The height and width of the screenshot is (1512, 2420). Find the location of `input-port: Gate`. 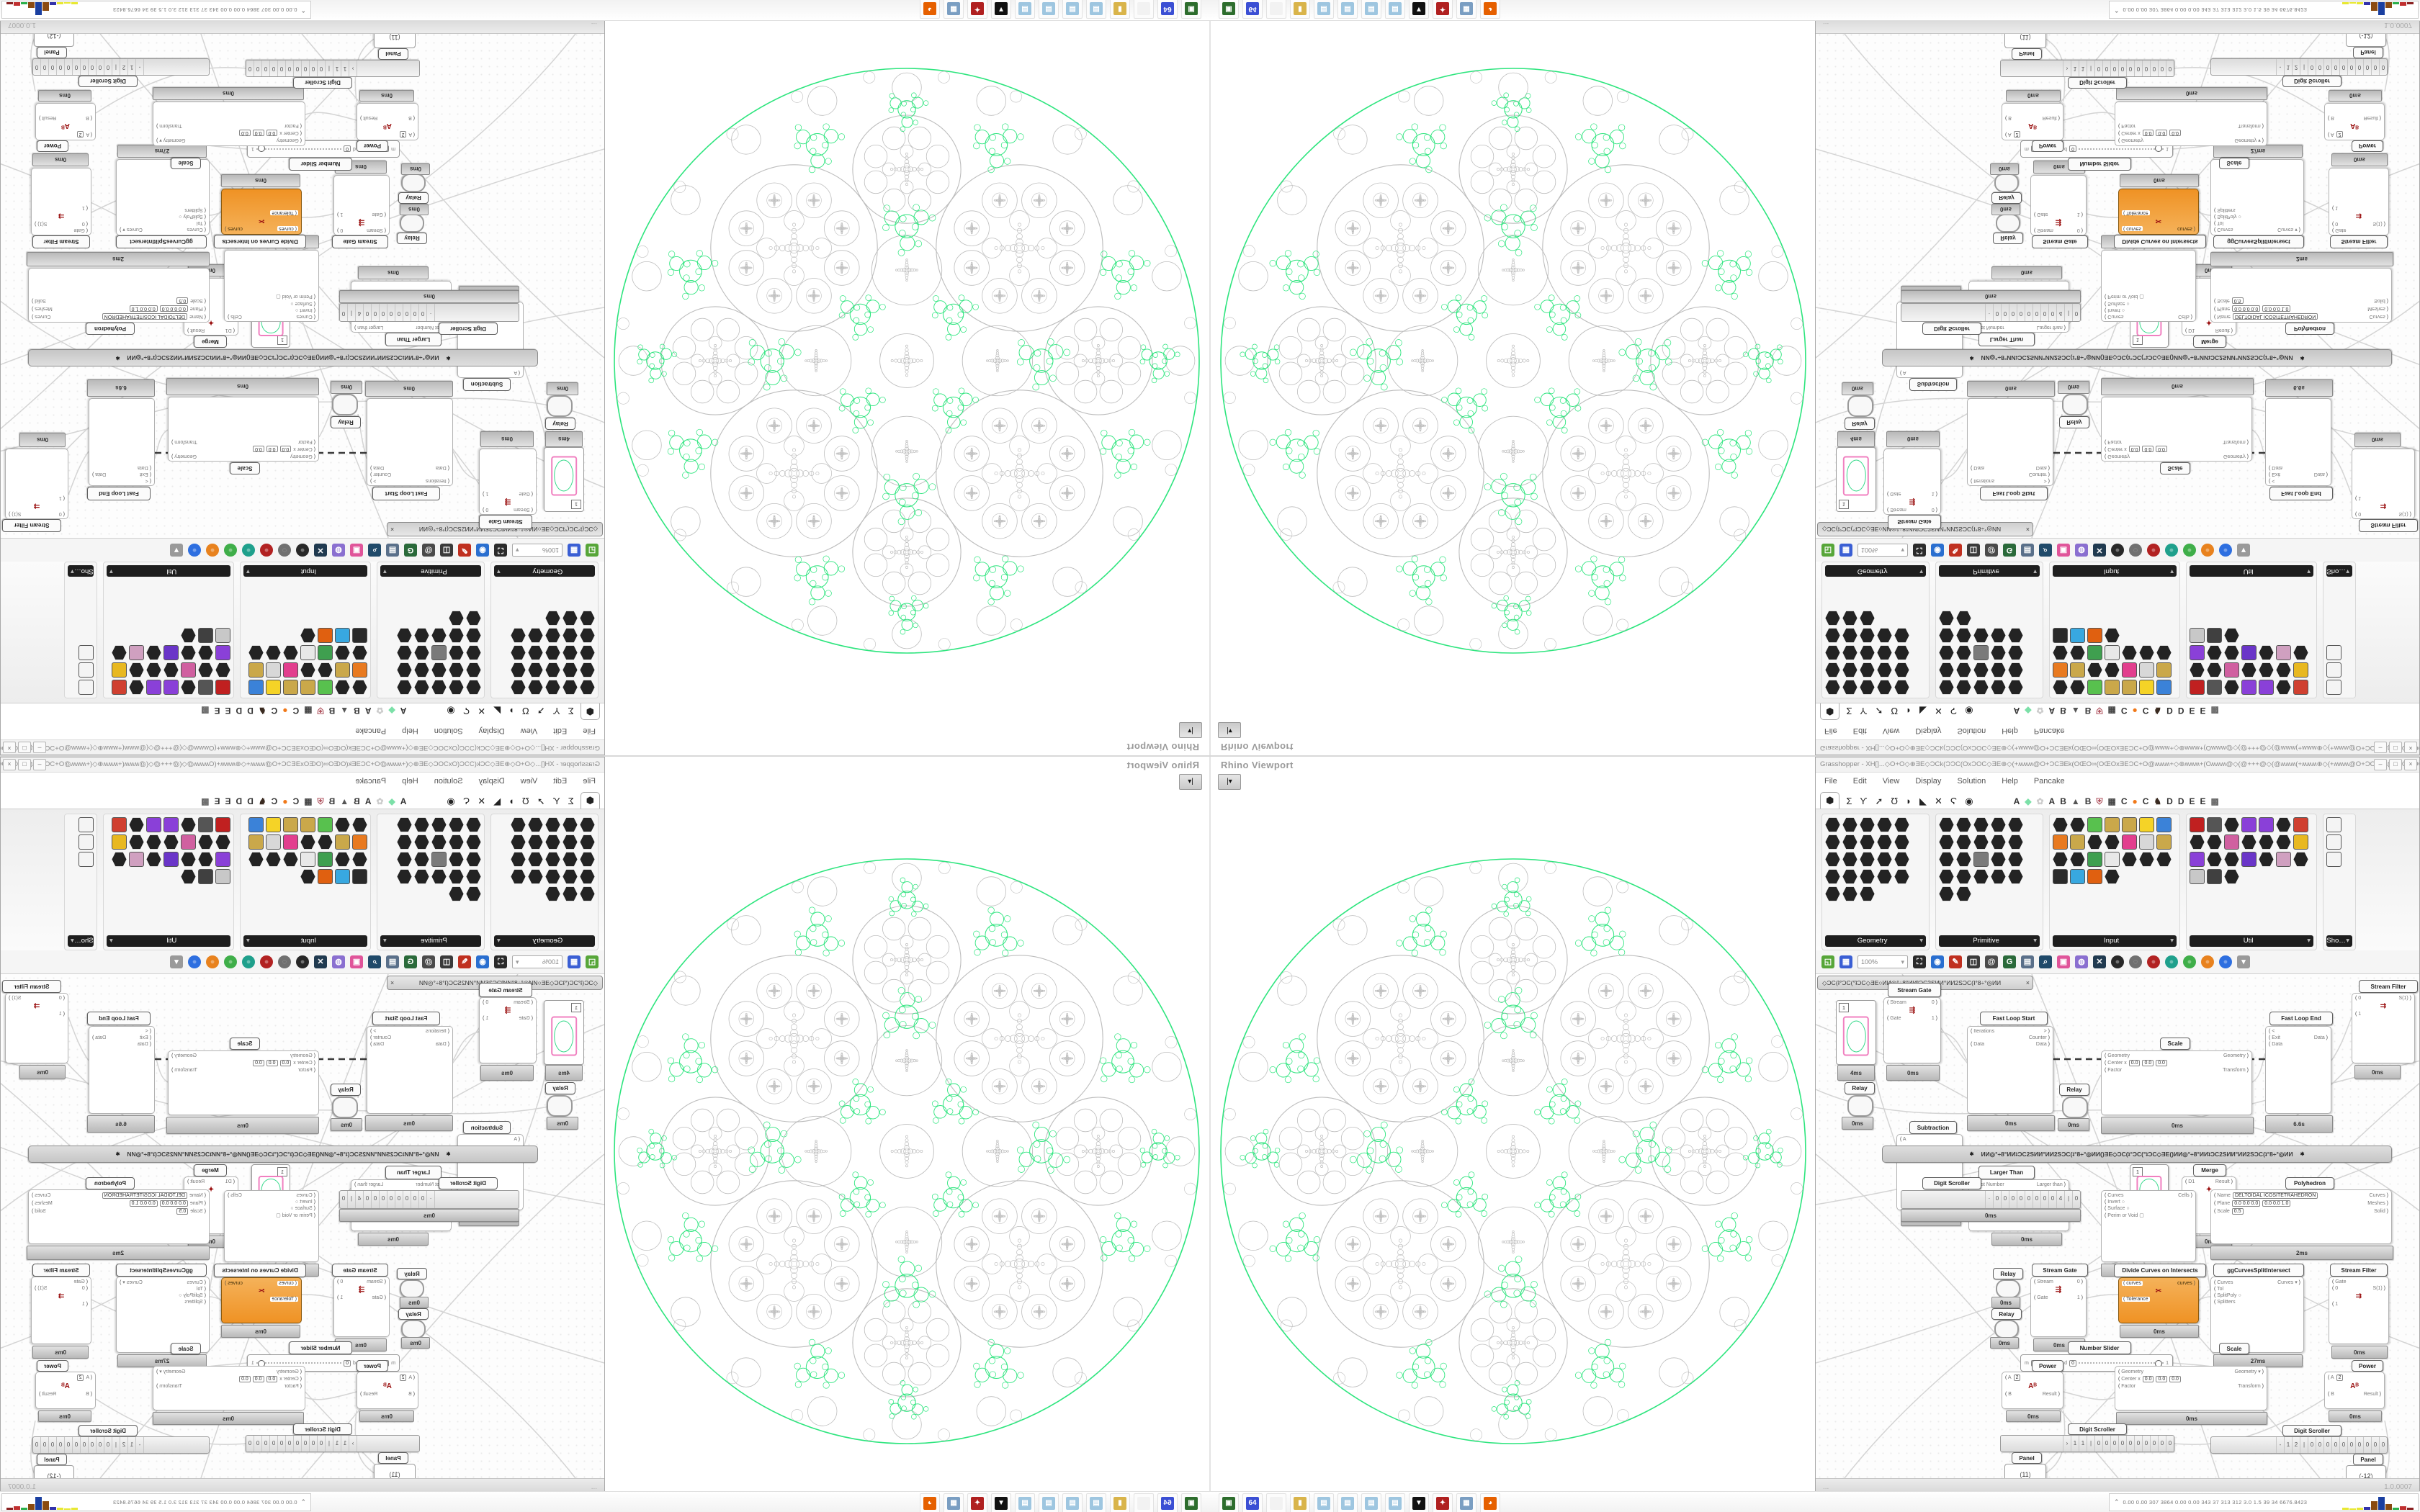

input-port: Gate is located at coordinates (379, 1297).